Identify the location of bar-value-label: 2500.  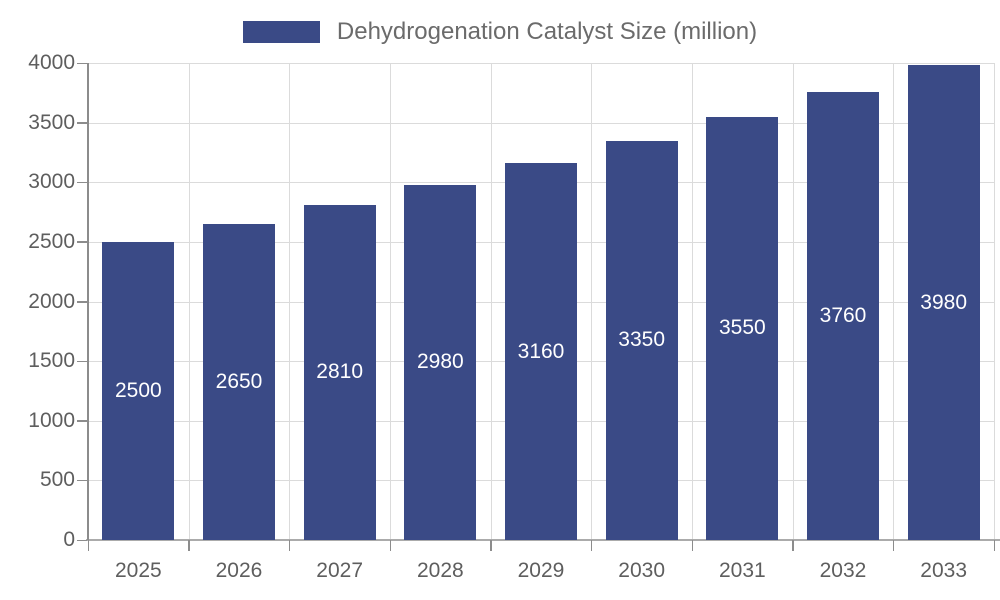
(138, 390).